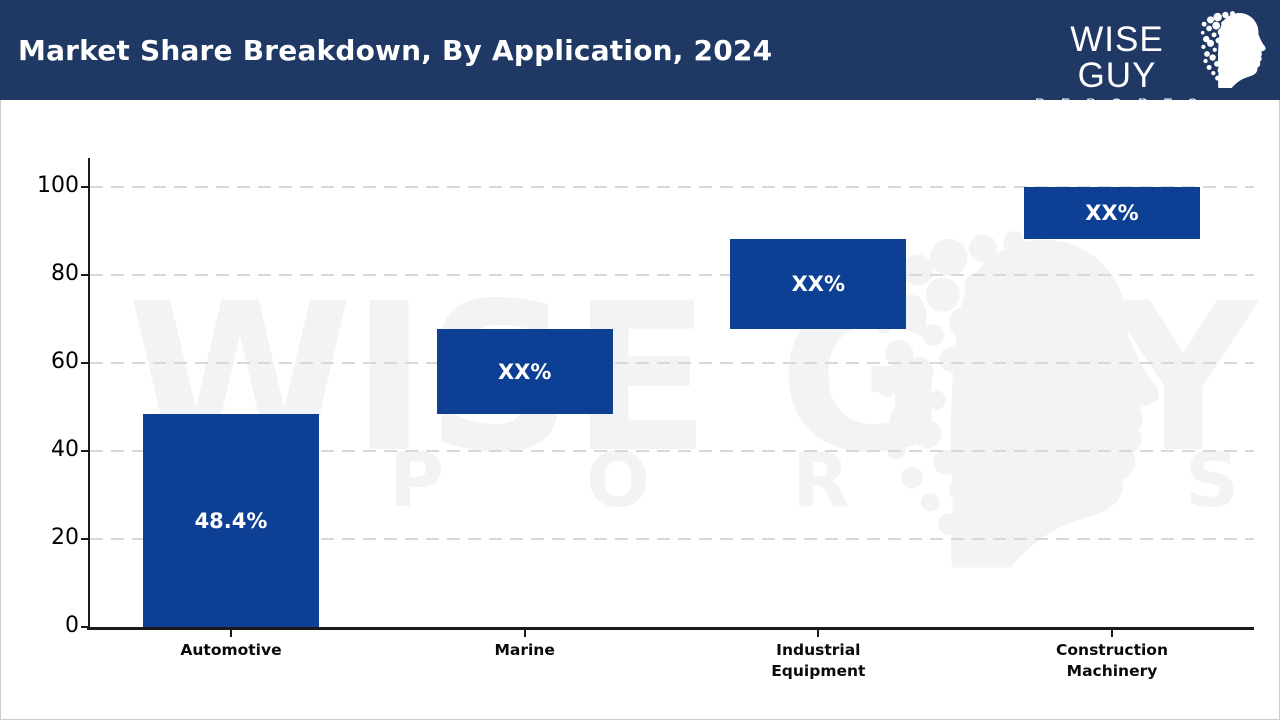 The image size is (1280, 720). I want to click on y-tick-label-0: 0, so click(72, 625).